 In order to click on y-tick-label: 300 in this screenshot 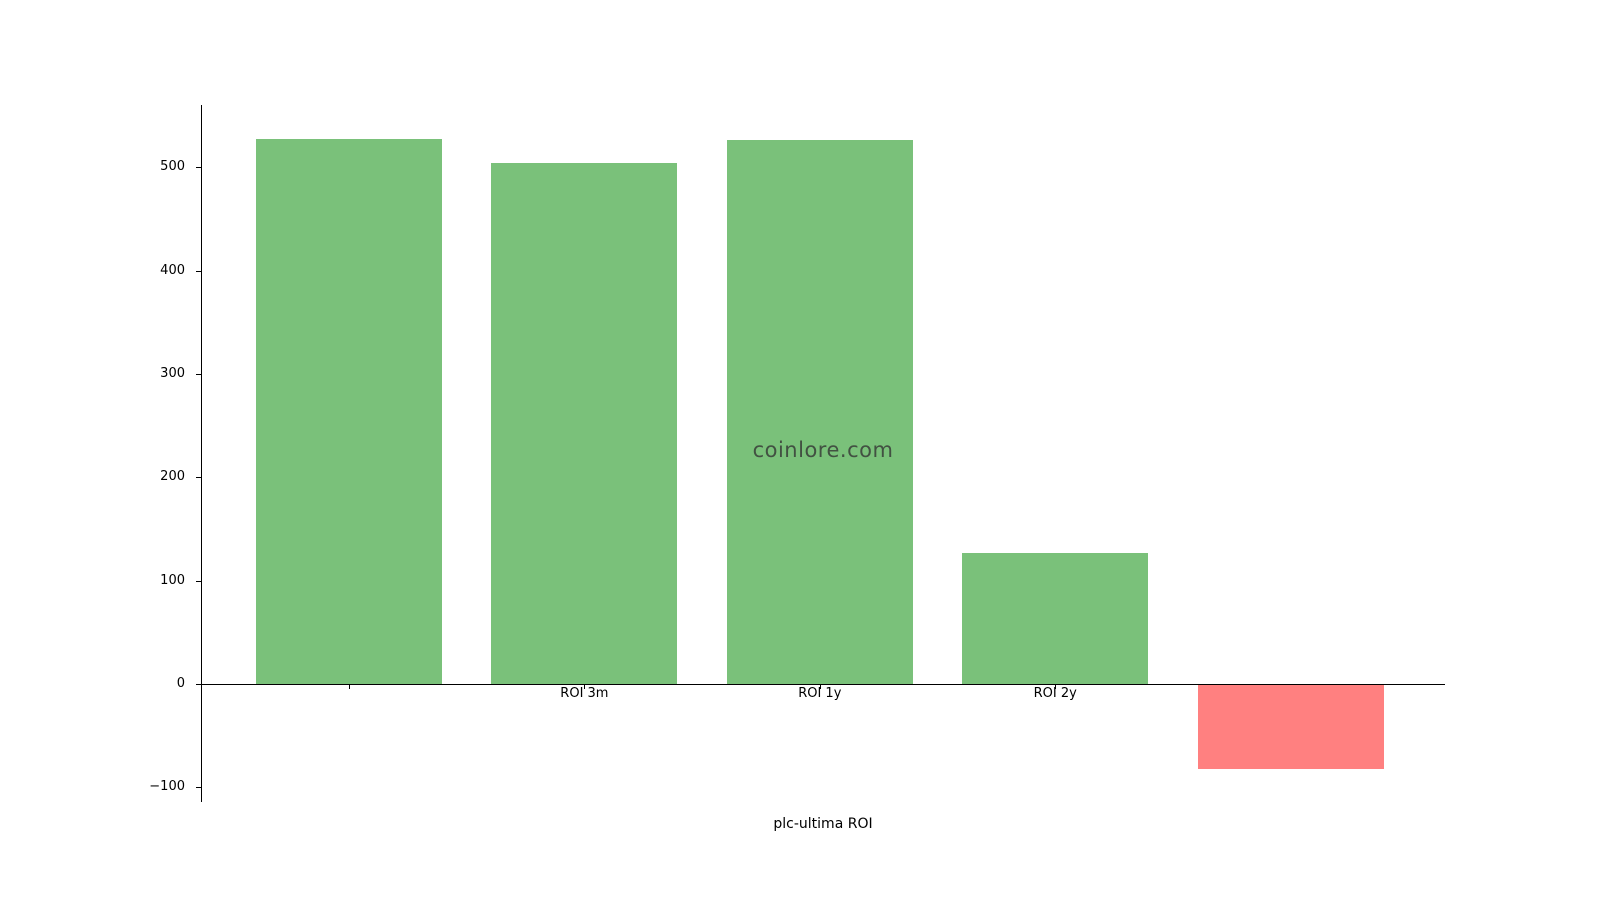, I will do `click(172, 373)`.